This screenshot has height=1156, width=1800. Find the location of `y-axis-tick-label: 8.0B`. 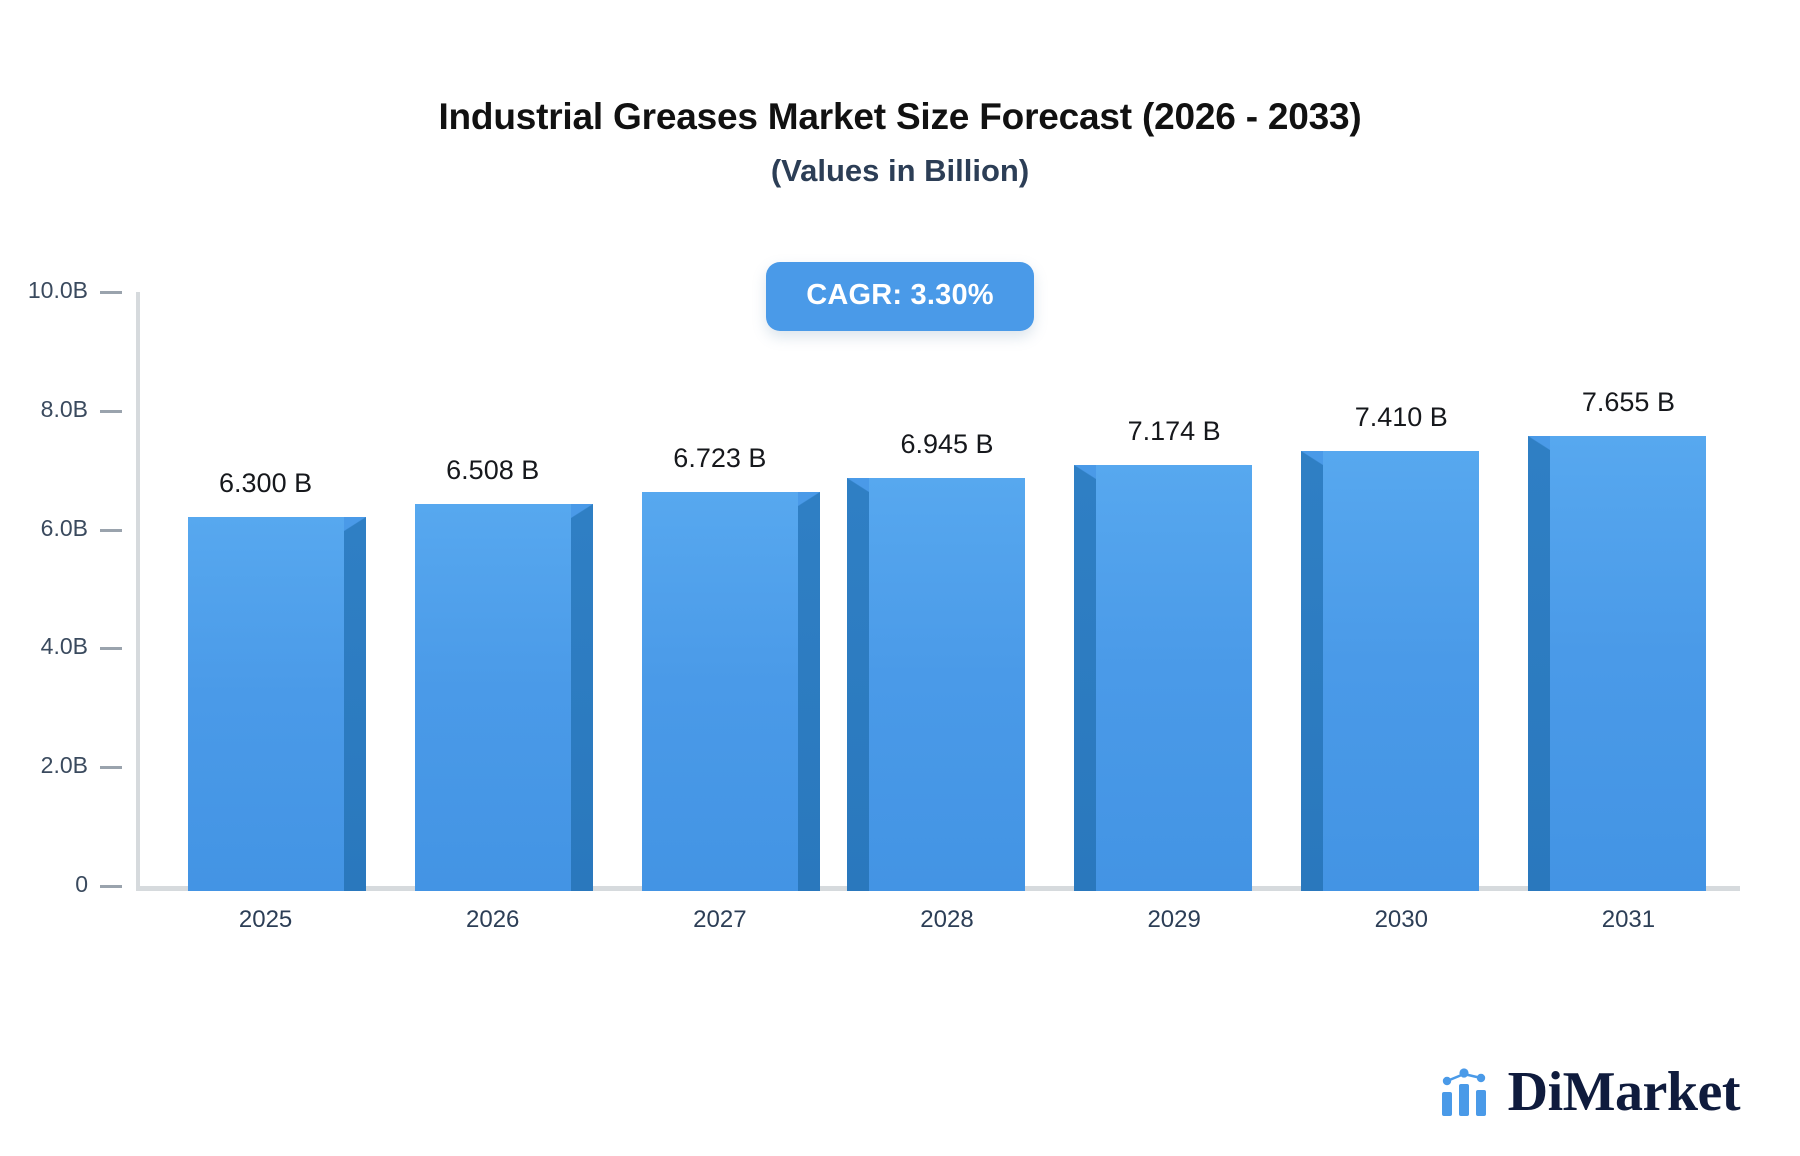

y-axis-tick-label: 8.0B is located at coordinates (64, 408).